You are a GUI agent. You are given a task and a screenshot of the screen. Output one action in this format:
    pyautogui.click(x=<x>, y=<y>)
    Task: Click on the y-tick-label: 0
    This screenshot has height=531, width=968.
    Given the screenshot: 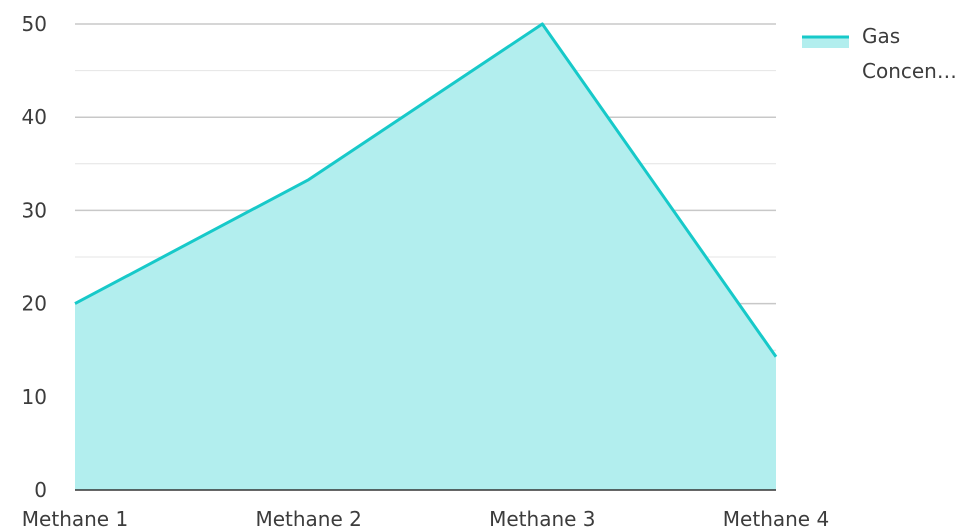 What is the action you would take?
    pyautogui.click(x=40, y=490)
    